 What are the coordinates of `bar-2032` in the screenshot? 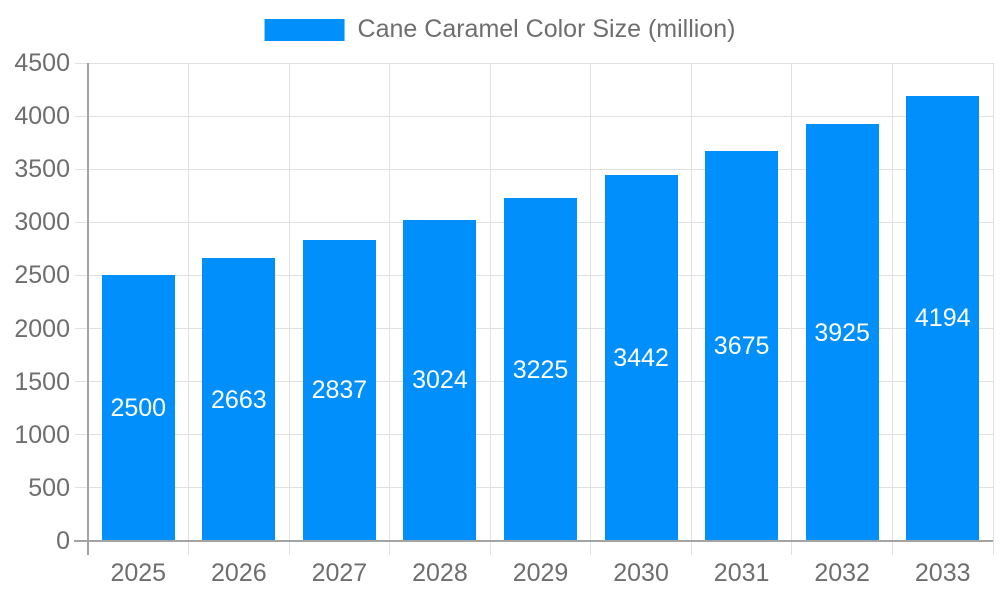 It's located at (842, 332).